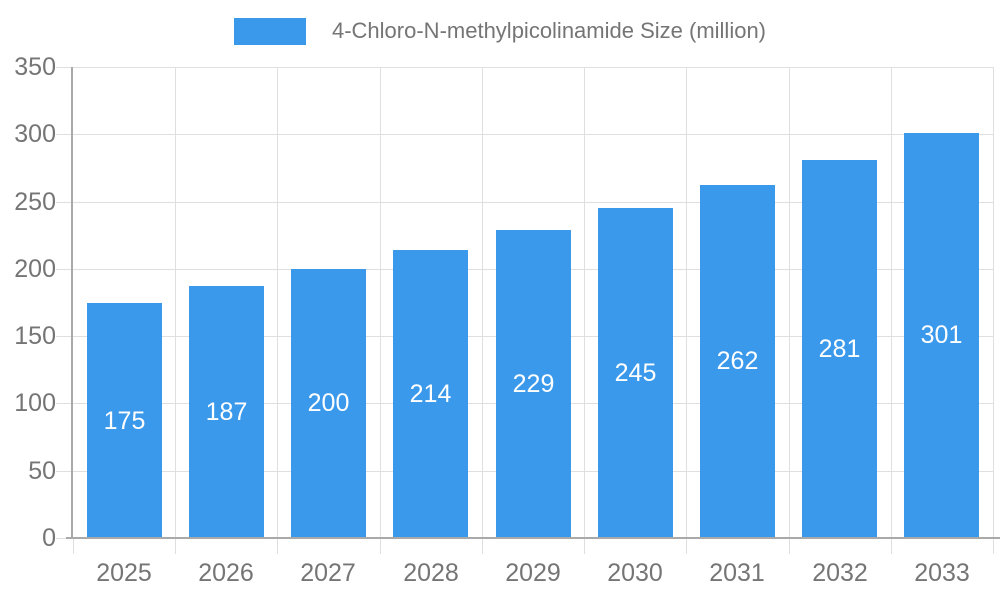 This screenshot has height=600, width=1000. I want to click on x-tick-label-2032: 2032, so click(840, 573).